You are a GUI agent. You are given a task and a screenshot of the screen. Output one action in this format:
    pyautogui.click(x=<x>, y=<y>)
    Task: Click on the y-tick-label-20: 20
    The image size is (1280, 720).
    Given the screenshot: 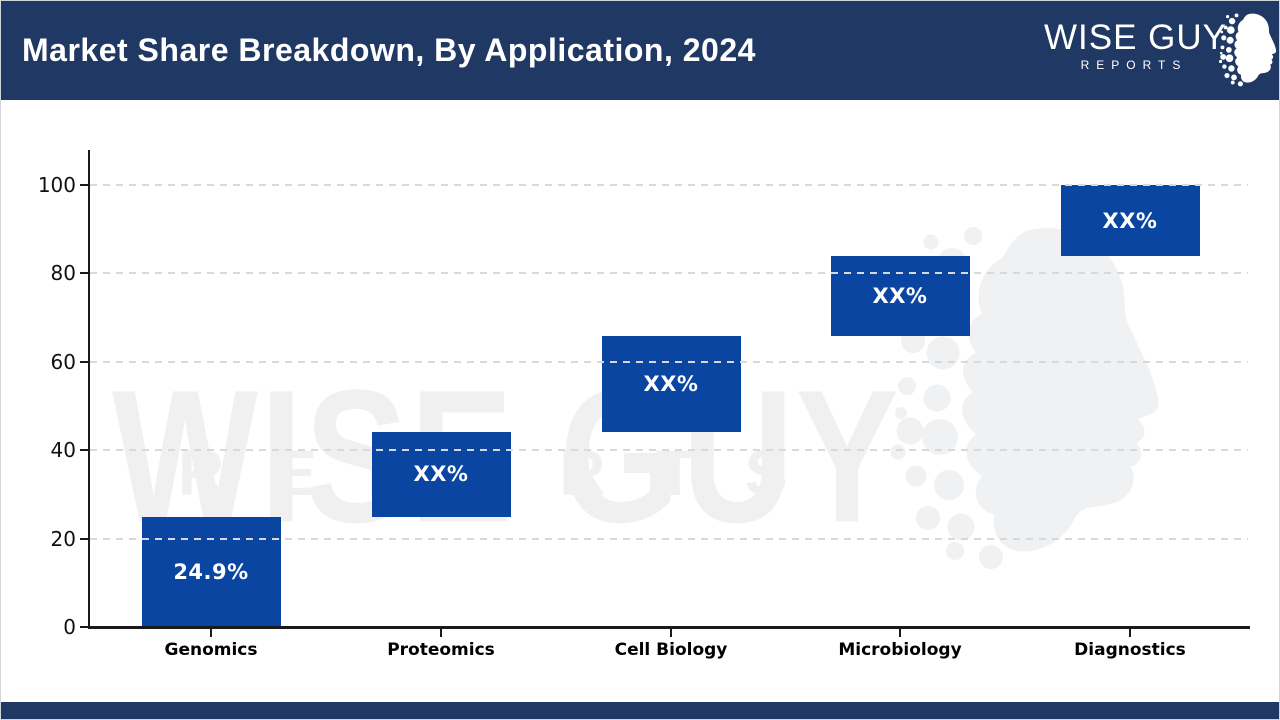 What is the action you would take?
    pyautogui.click(x=63, y=538)
    